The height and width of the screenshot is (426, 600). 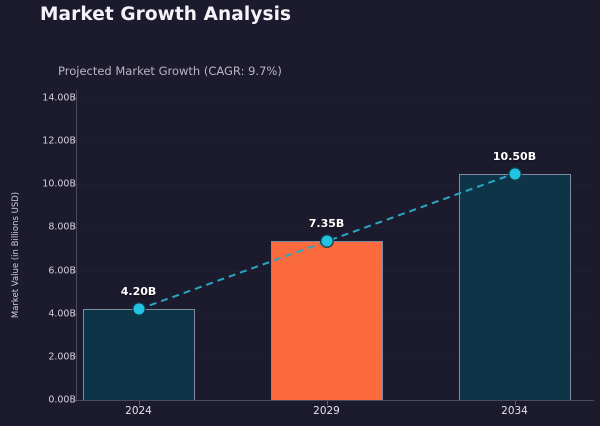 What do you see at coordinates (514, 173) in the screenshot?
I see `data-point-marker-2034` at bounding box center [514, 173].